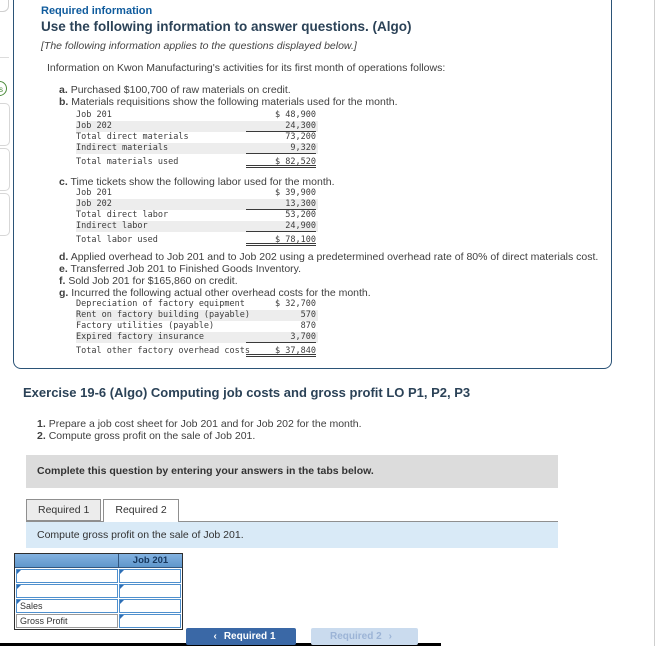  Describe the element at coordinates (63, 182) in the screenshot. I see `item-letter: c.` at that location.